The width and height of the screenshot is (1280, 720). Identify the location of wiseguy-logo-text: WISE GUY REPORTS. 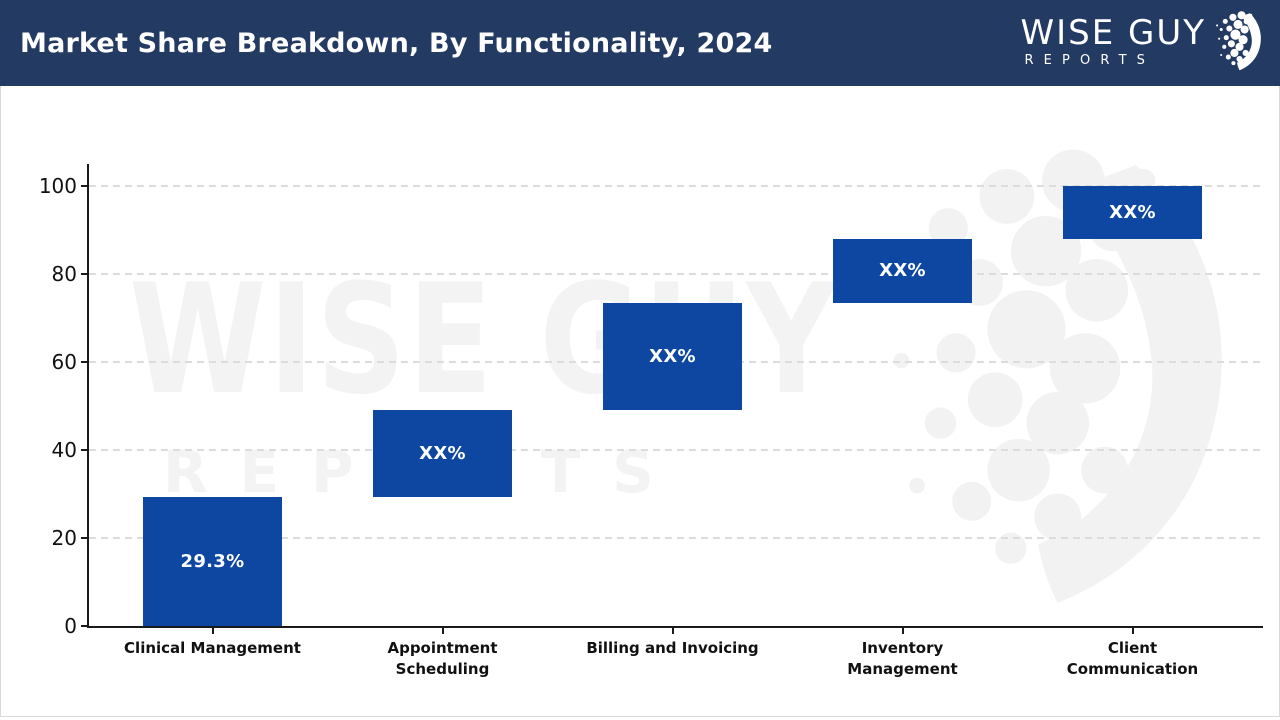
(1113, 40).